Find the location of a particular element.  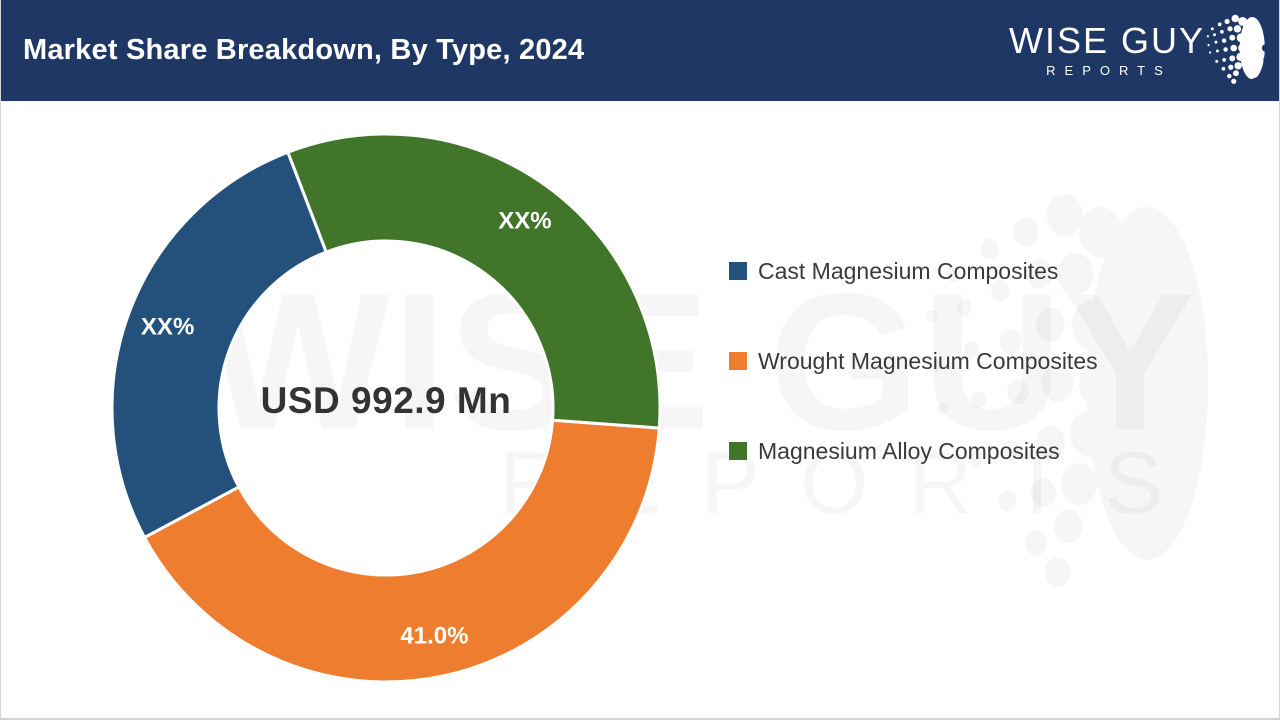

legend-item-magnesium-alloy-composites: Magnesium Alloy Composites is located at coordinates (894, 451).